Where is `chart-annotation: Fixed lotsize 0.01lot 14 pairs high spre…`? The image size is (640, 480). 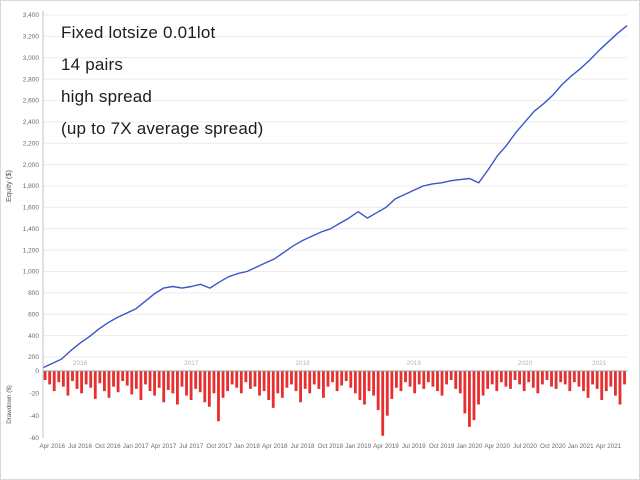 chart-annotation: Fixed lotsize 0.01lot 14 pairs high spre… is located at coordinates (162, 81).